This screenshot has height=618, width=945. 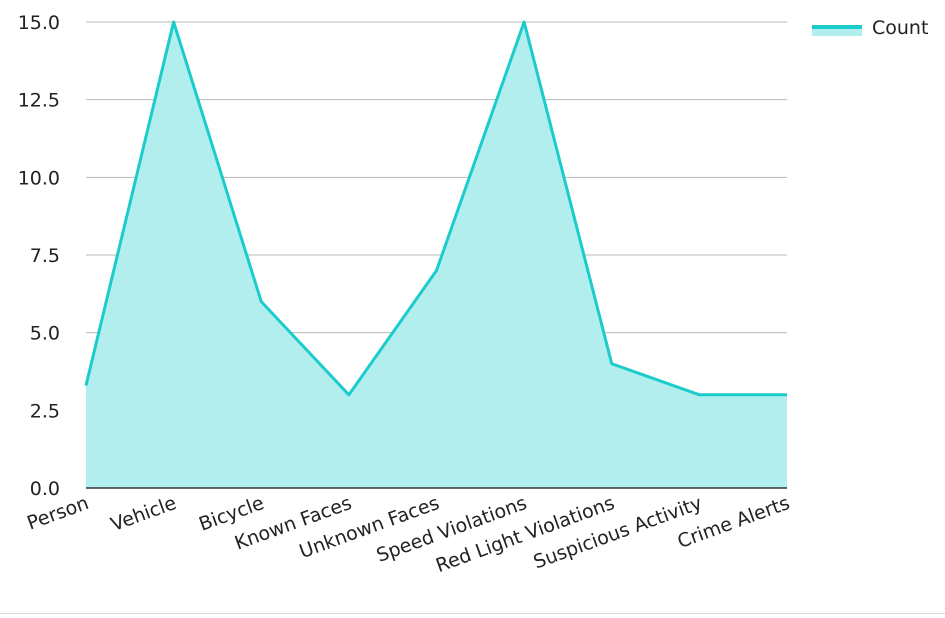 What do you see at coordinates (45, 334) in the screenshot?
I see `y-tick-label: 5.0` at bounding box center [45, 334].